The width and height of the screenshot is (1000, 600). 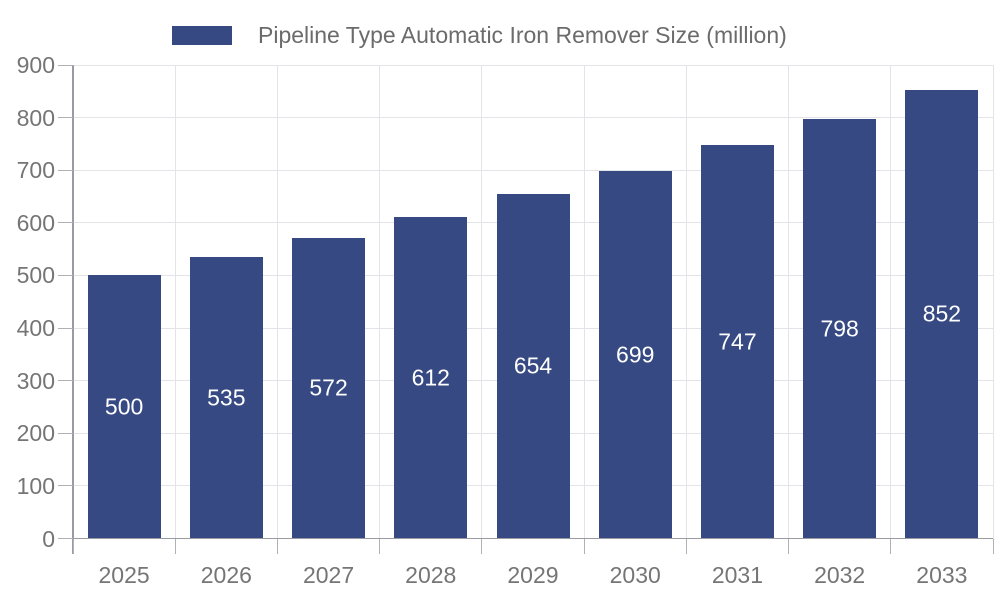 I want to click on x-axis-label: 2029, so click(x=533, y=574).